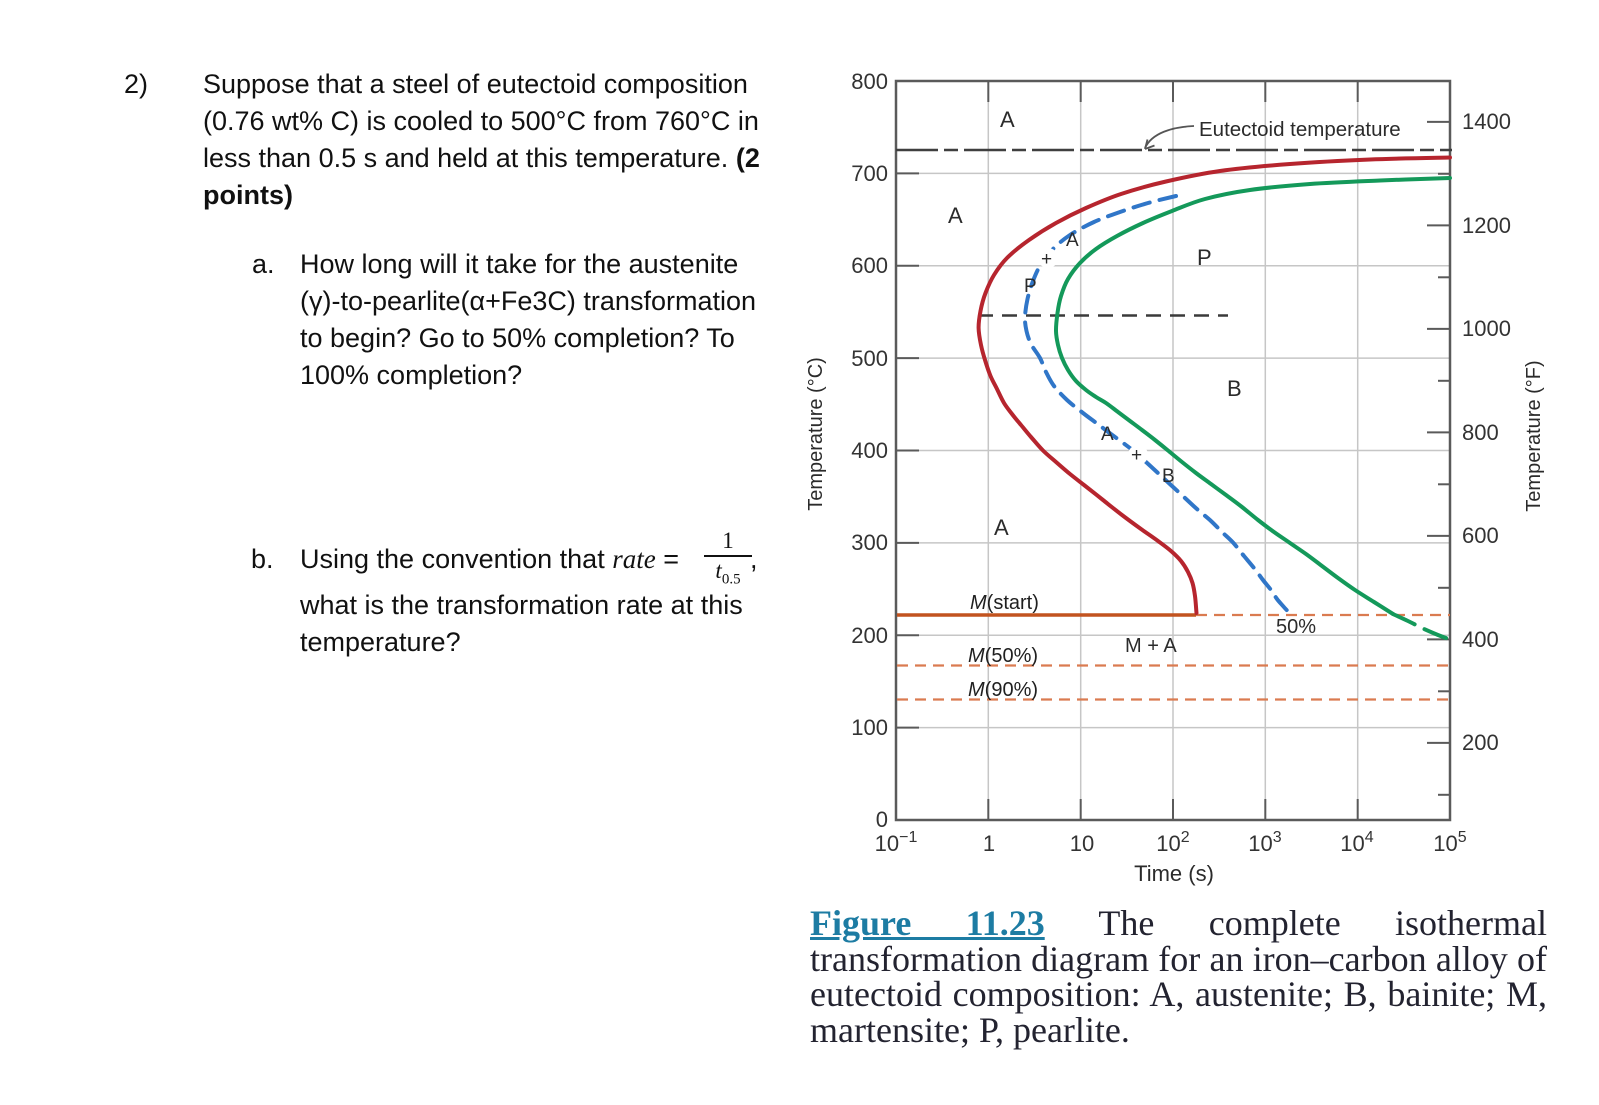 The width and height of the screenshot is (1599, 1105). I want to click on svg-text: 300, so click(869, 542).